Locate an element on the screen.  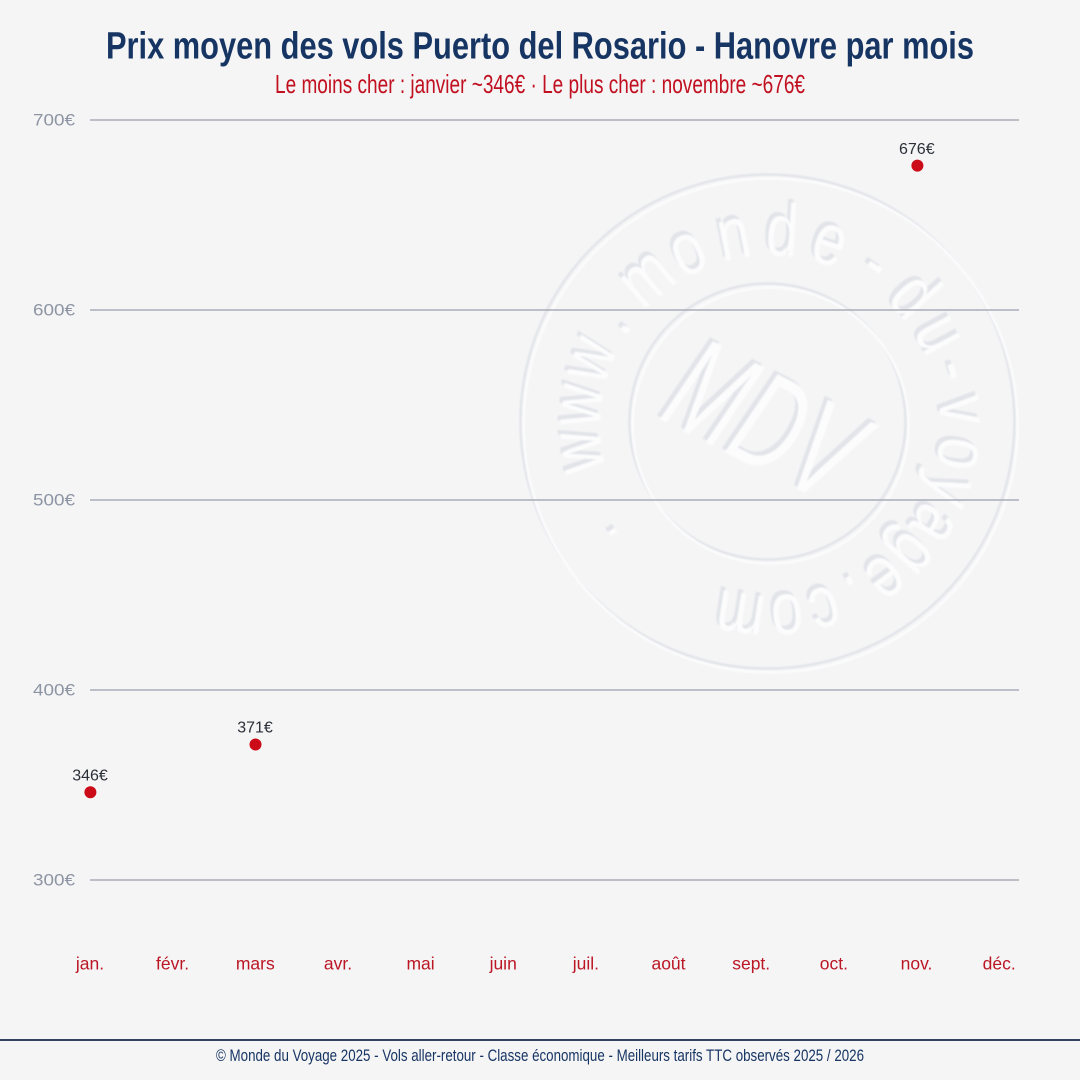
svg-text: juil. is located at coordinates (585, 964).